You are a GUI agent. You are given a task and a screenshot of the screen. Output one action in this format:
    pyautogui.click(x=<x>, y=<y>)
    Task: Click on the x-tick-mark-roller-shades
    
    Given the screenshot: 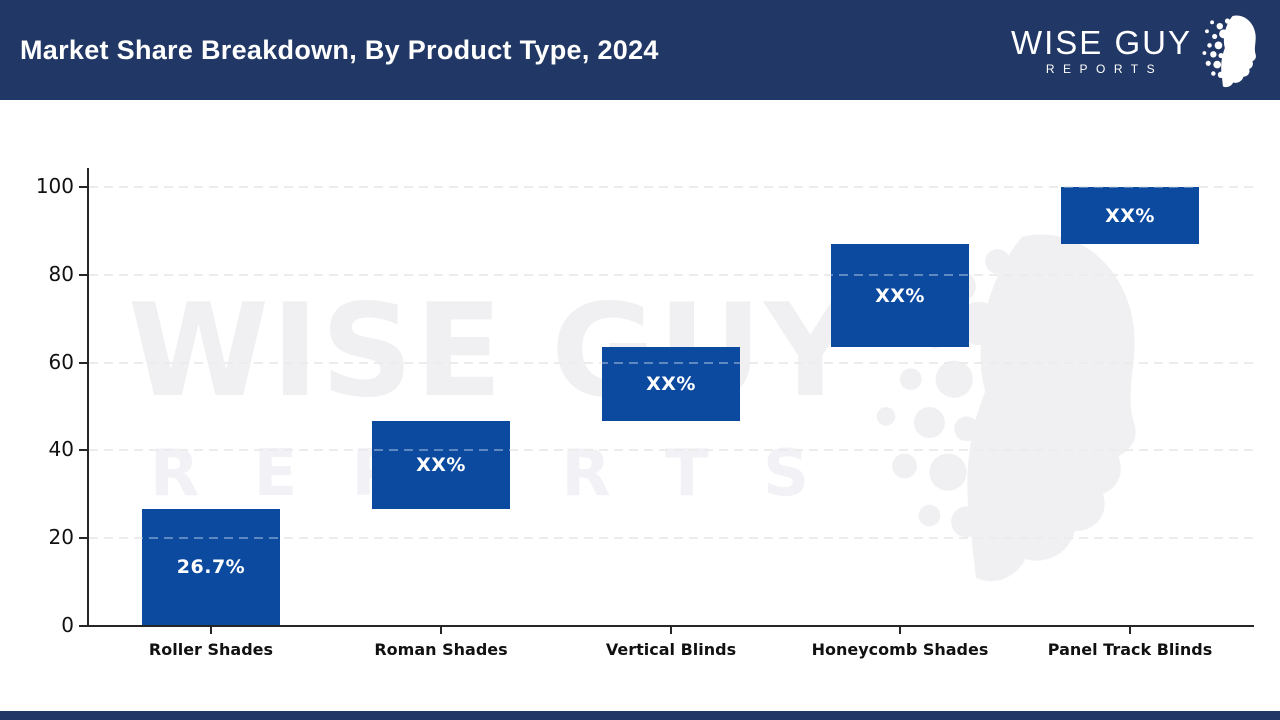 What is the action you would take?
    pyautogui.click(x=211, y=630)
    